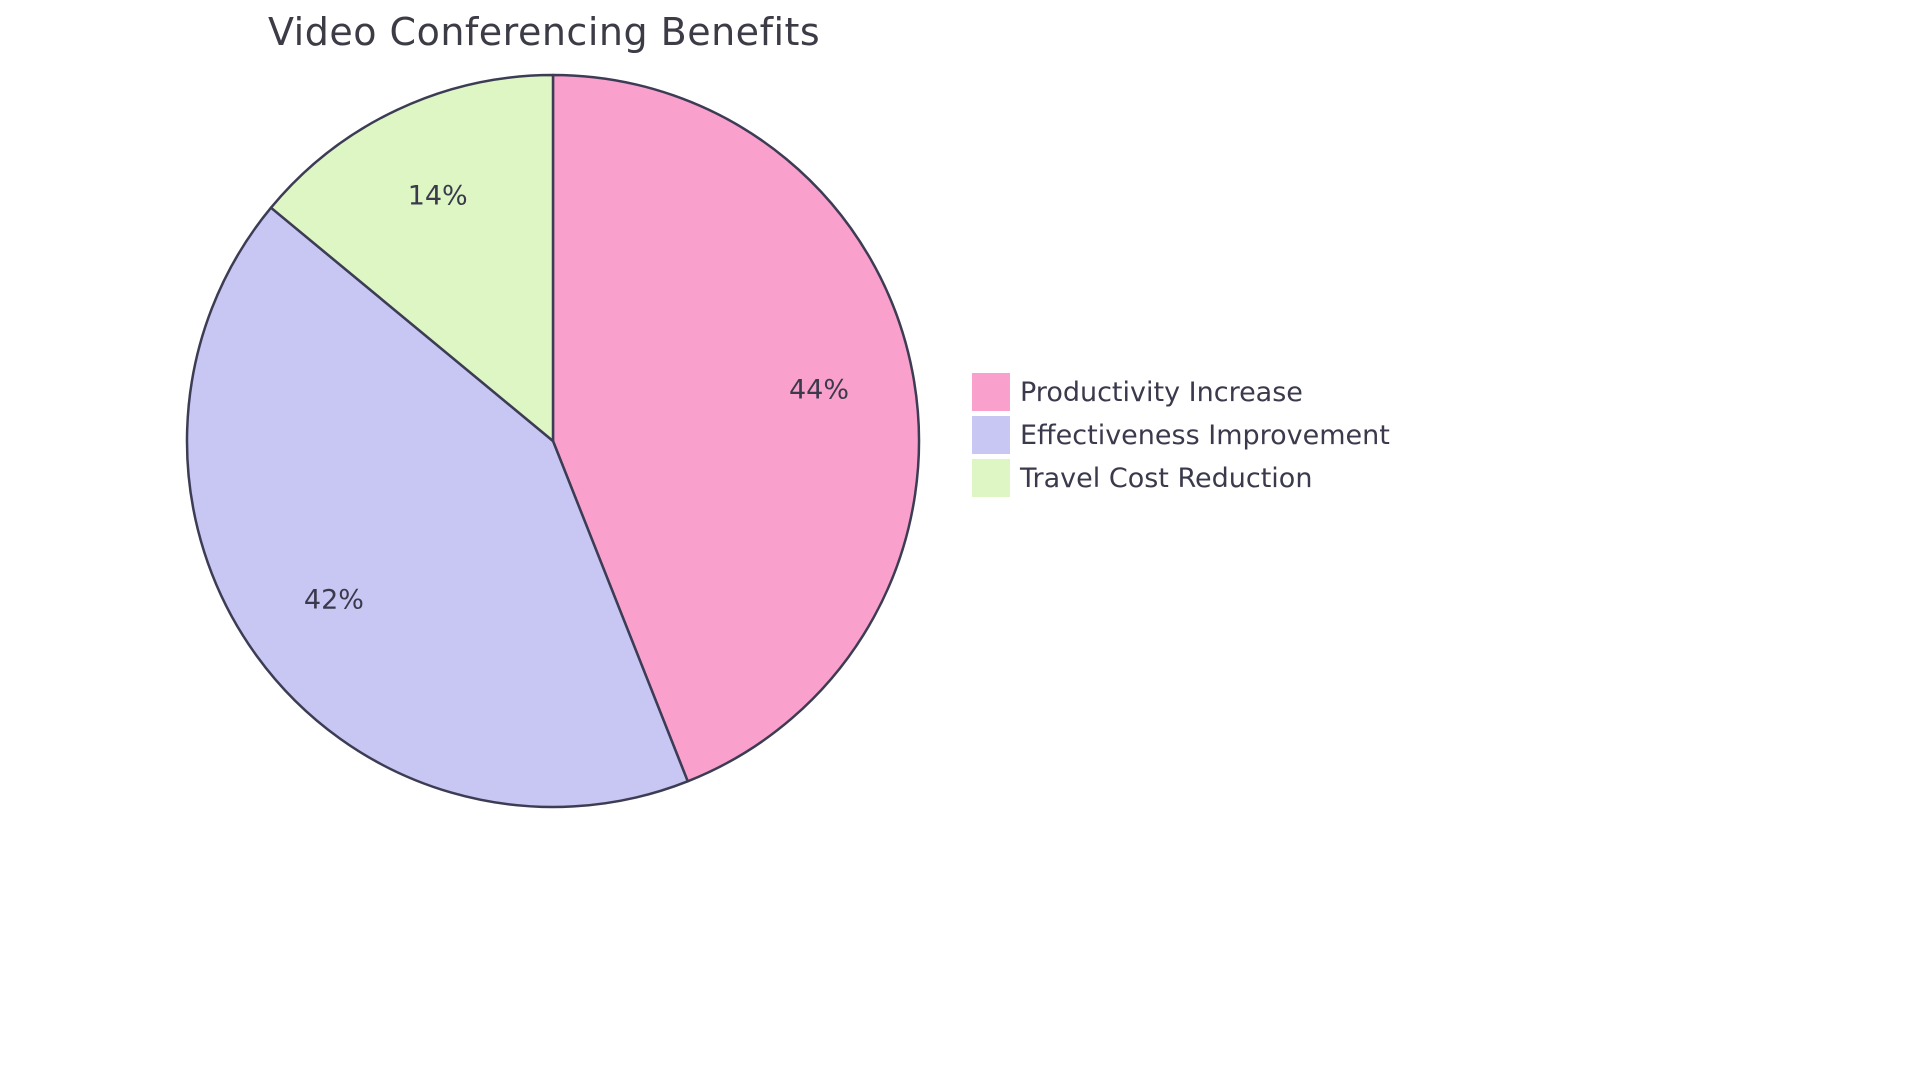  Describe the element at coordinates (991, 435) in the screenshot. I see `legend-swatch-effectiveness-improvement` at that location.